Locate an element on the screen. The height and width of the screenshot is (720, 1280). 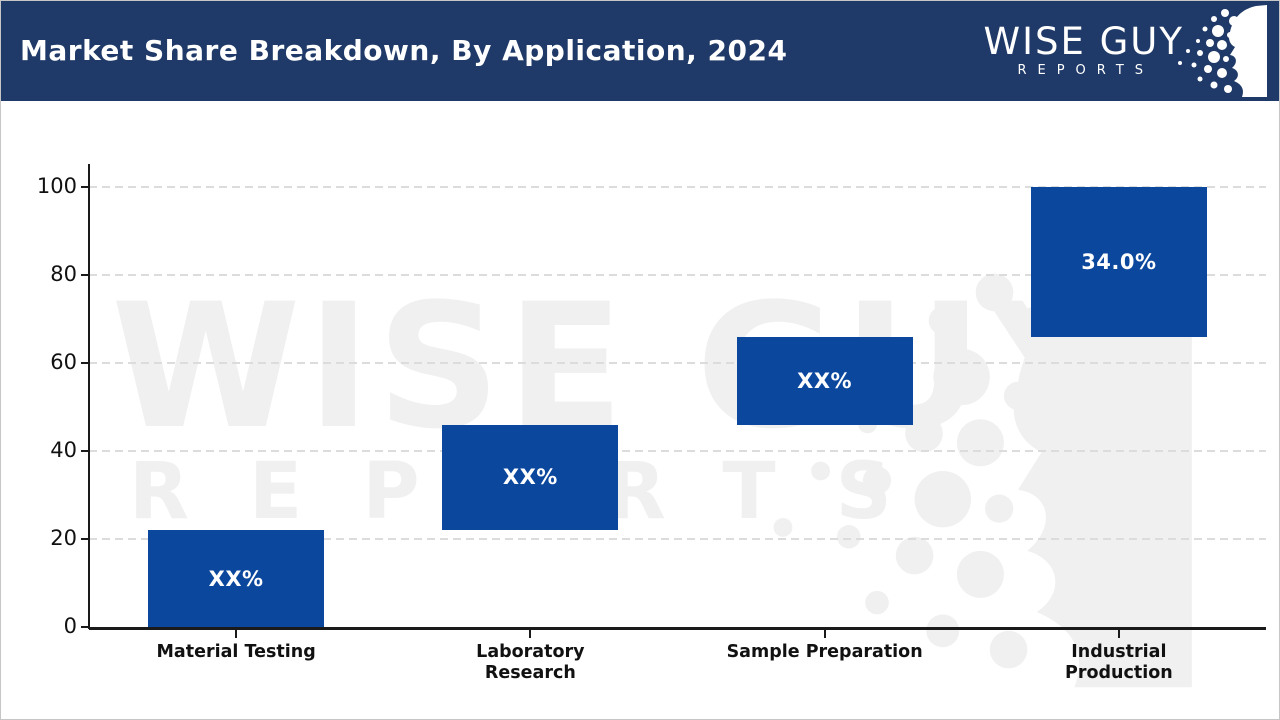
bar: 34.0% is located at coordinates (1118, 262).